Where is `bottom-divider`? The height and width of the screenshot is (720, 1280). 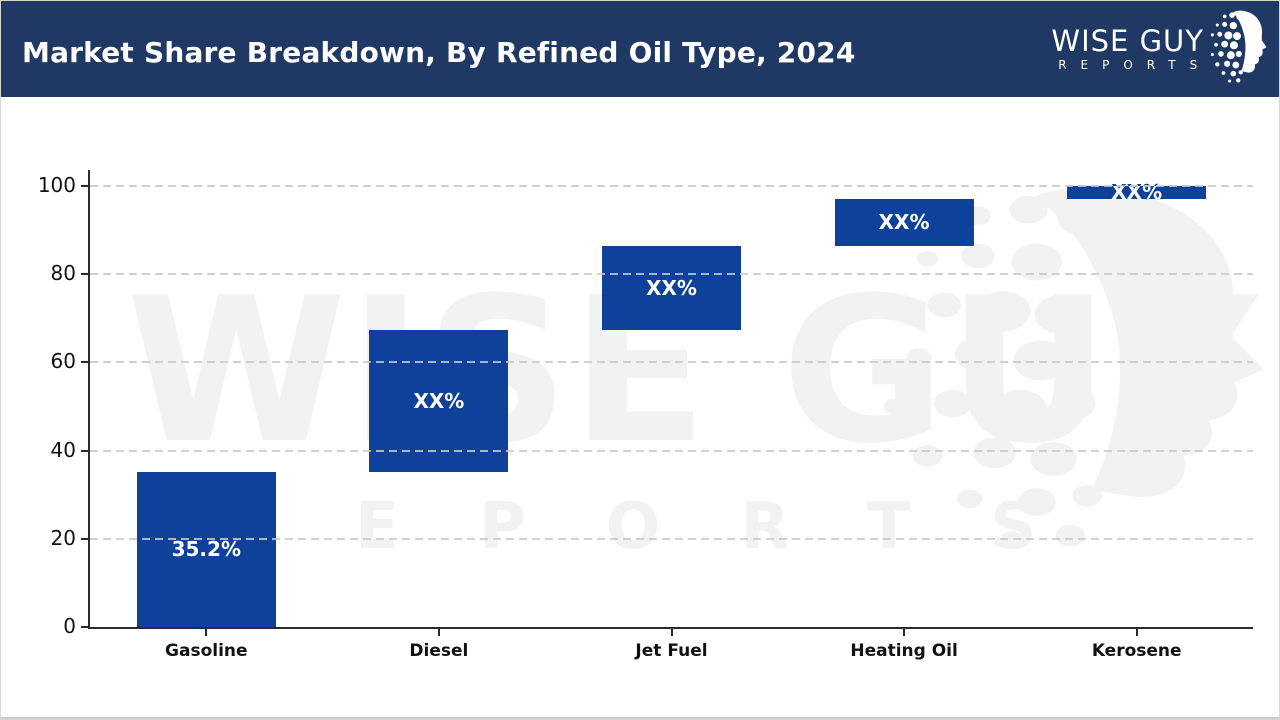
bottom-divider is located at coordinates (640, 718).